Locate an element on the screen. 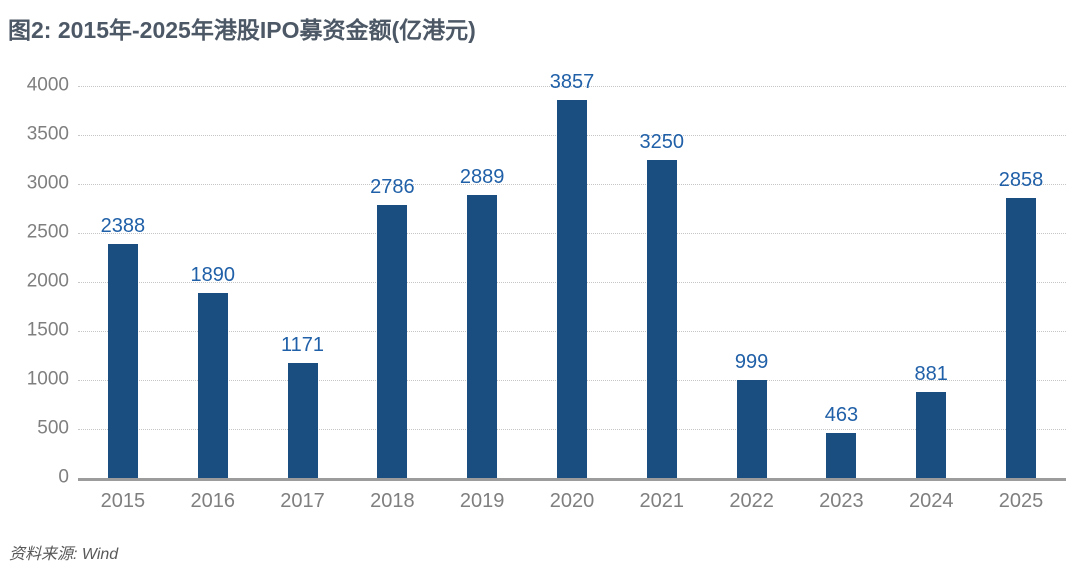  bar-group-2023: 463 2023 is located at coordinates (842, 299).